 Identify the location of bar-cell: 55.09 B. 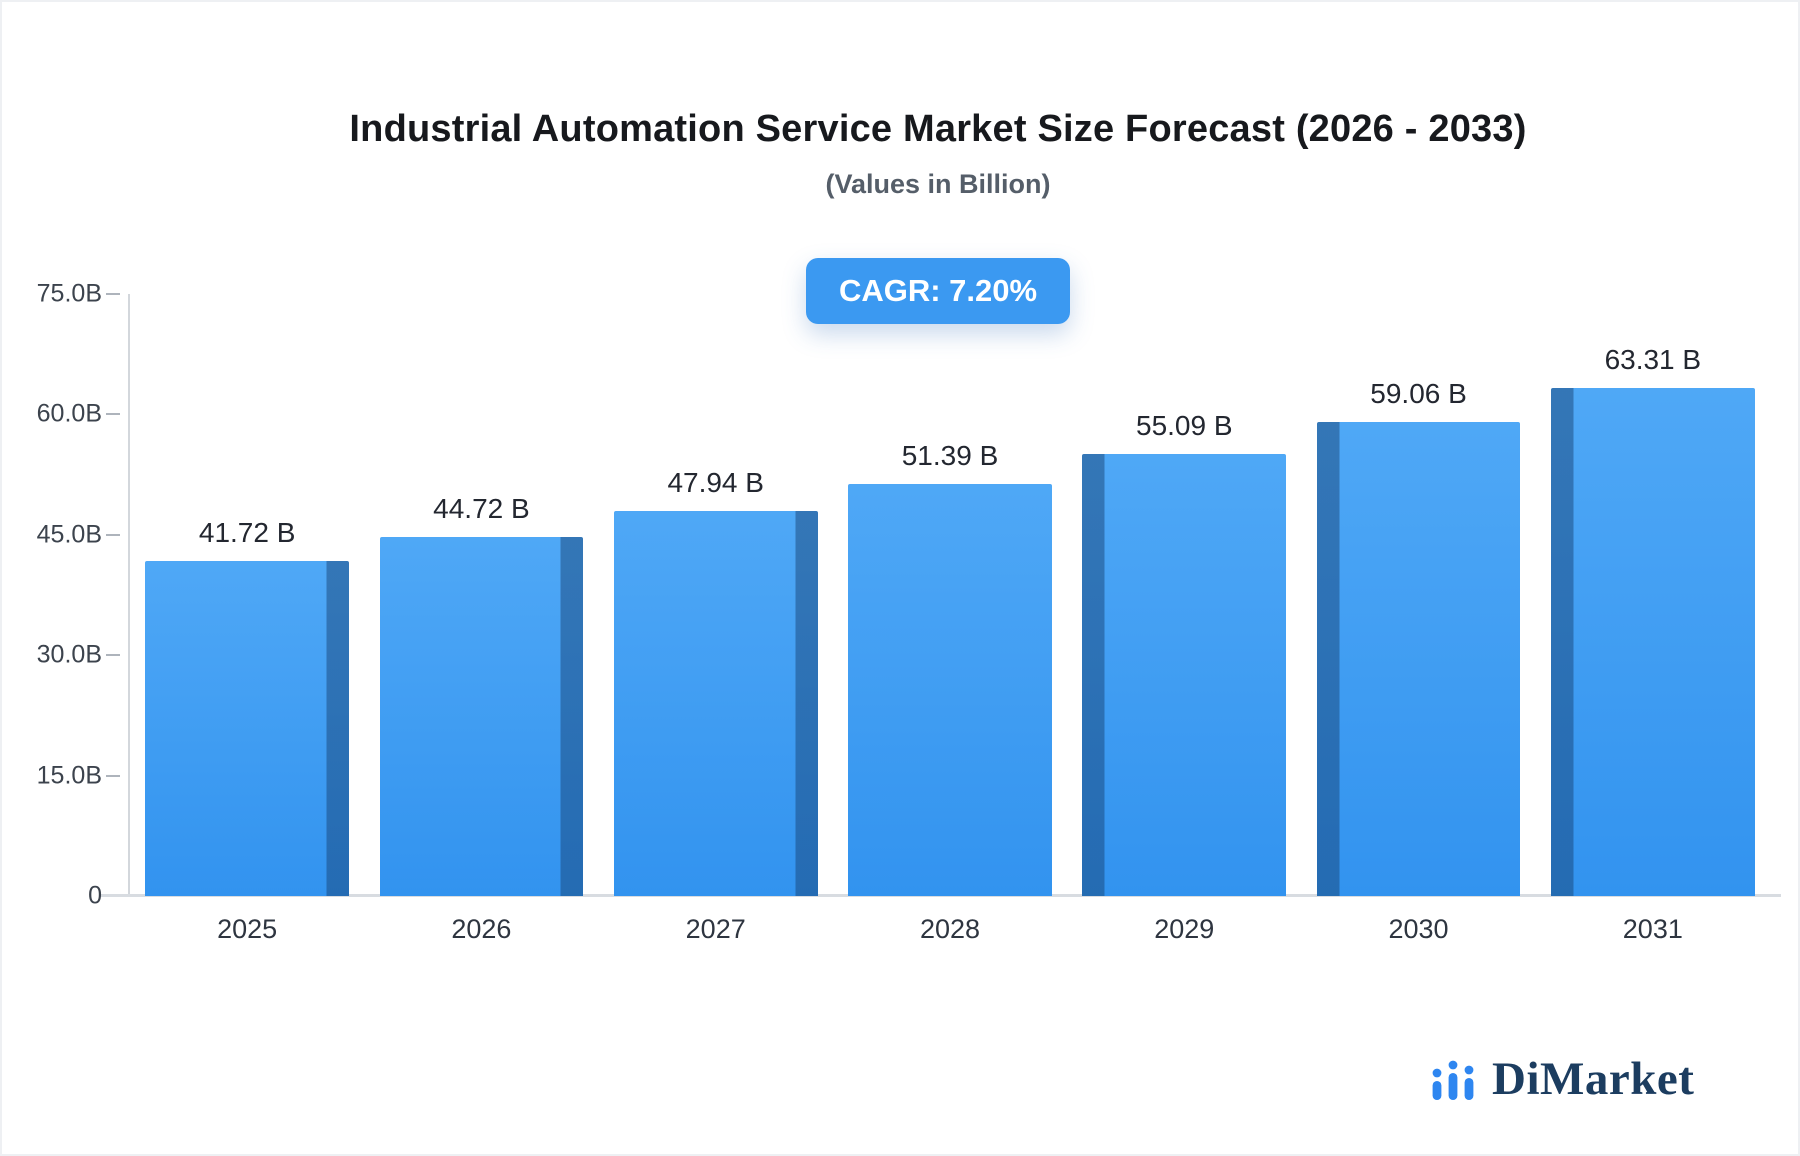
(1184, 595).